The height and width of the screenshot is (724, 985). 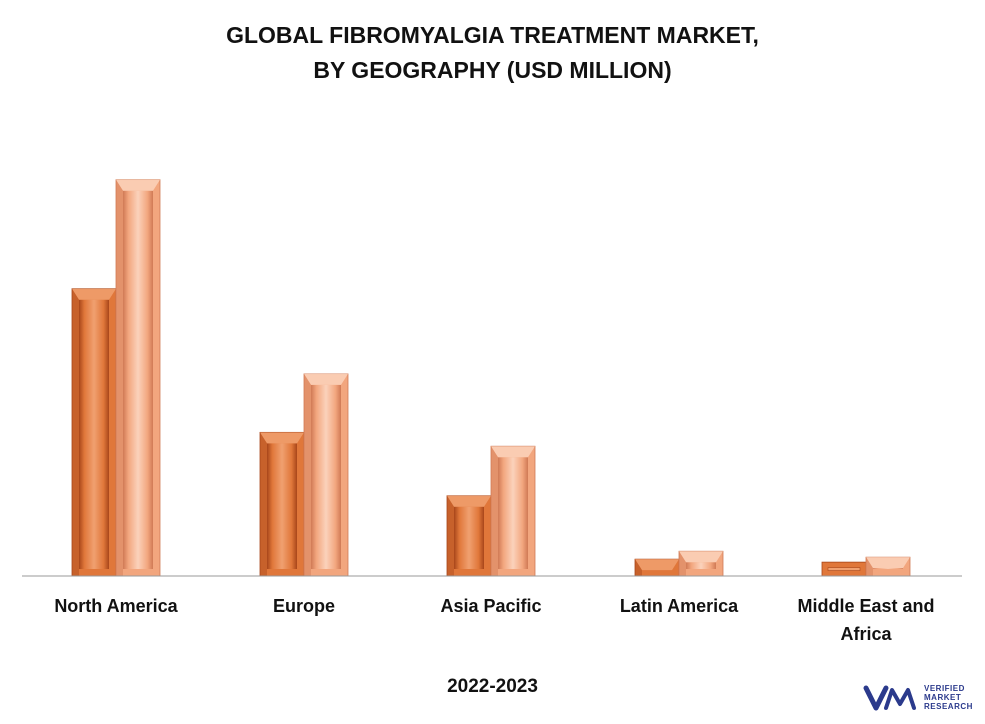 I want to click on chart-title-line-2: BY GEOGRAPHY (USD MILLION), so click(x=492, y=70).